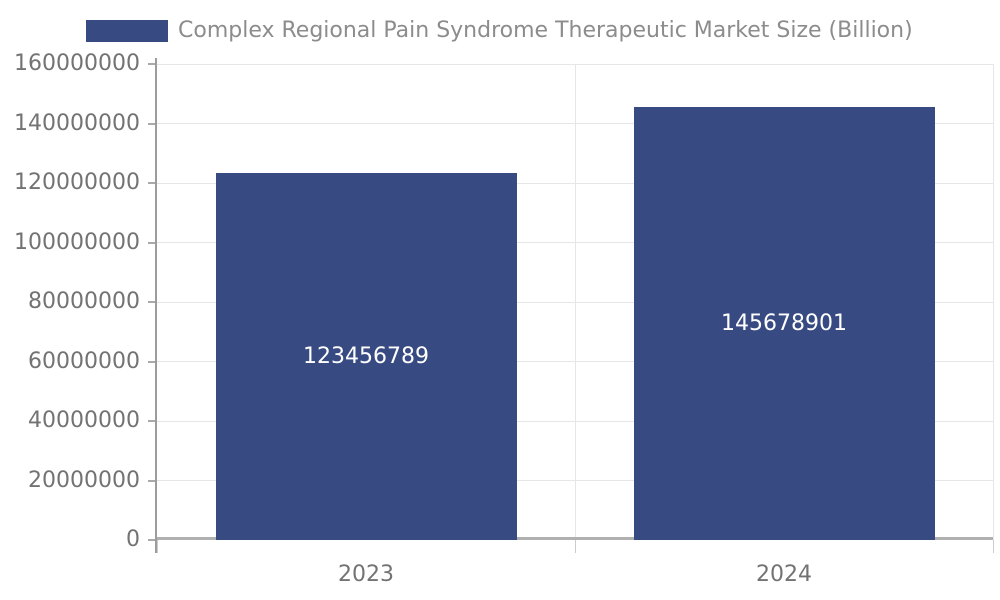 Image resolution: width=1000 pixels, height=600 pixels. I want to click on y-axis-tick-label: 140000000, so click(77, 123).